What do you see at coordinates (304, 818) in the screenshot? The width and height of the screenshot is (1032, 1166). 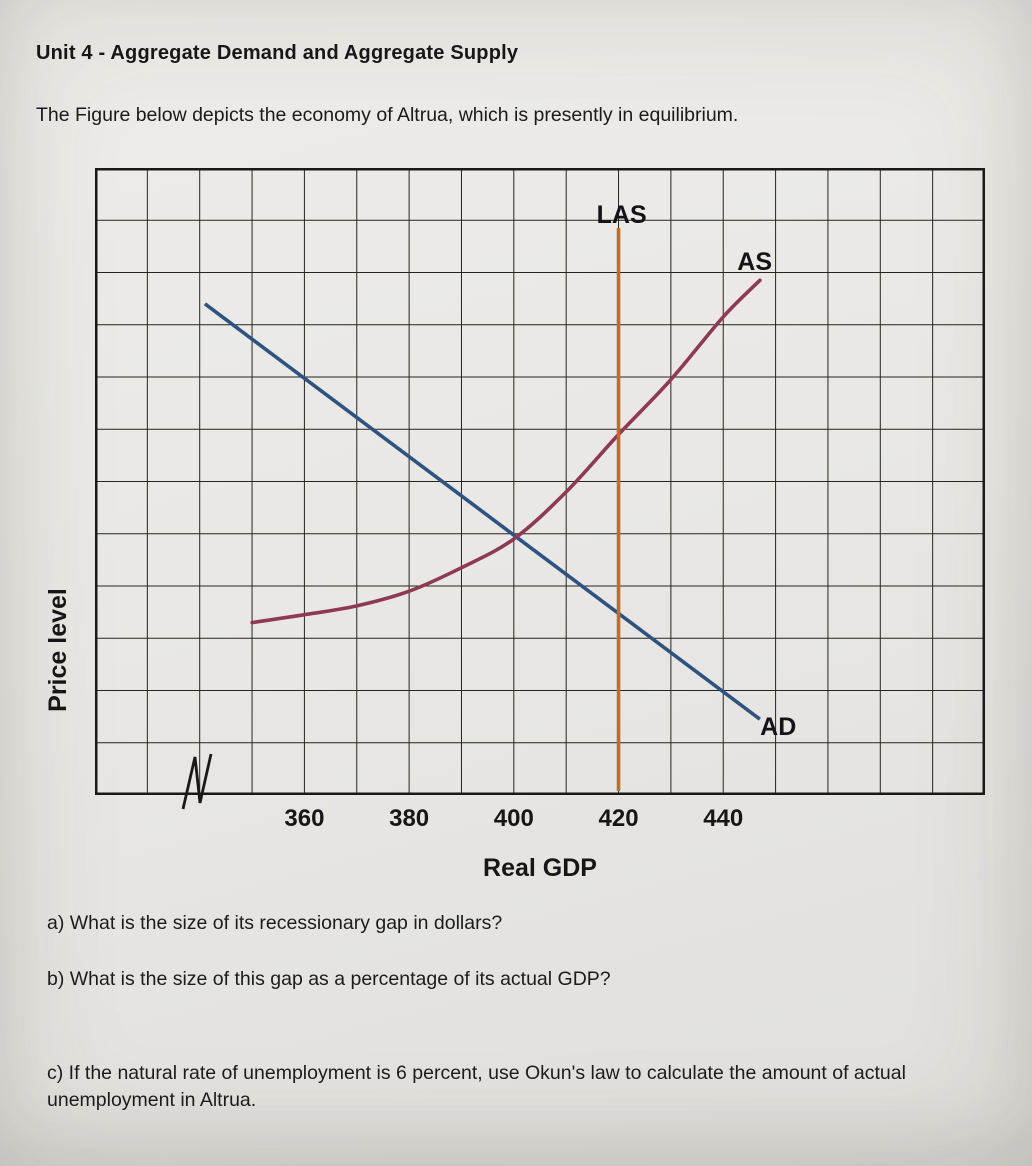 I see `x-tick-label: 360` at bounding box center [304, 818].